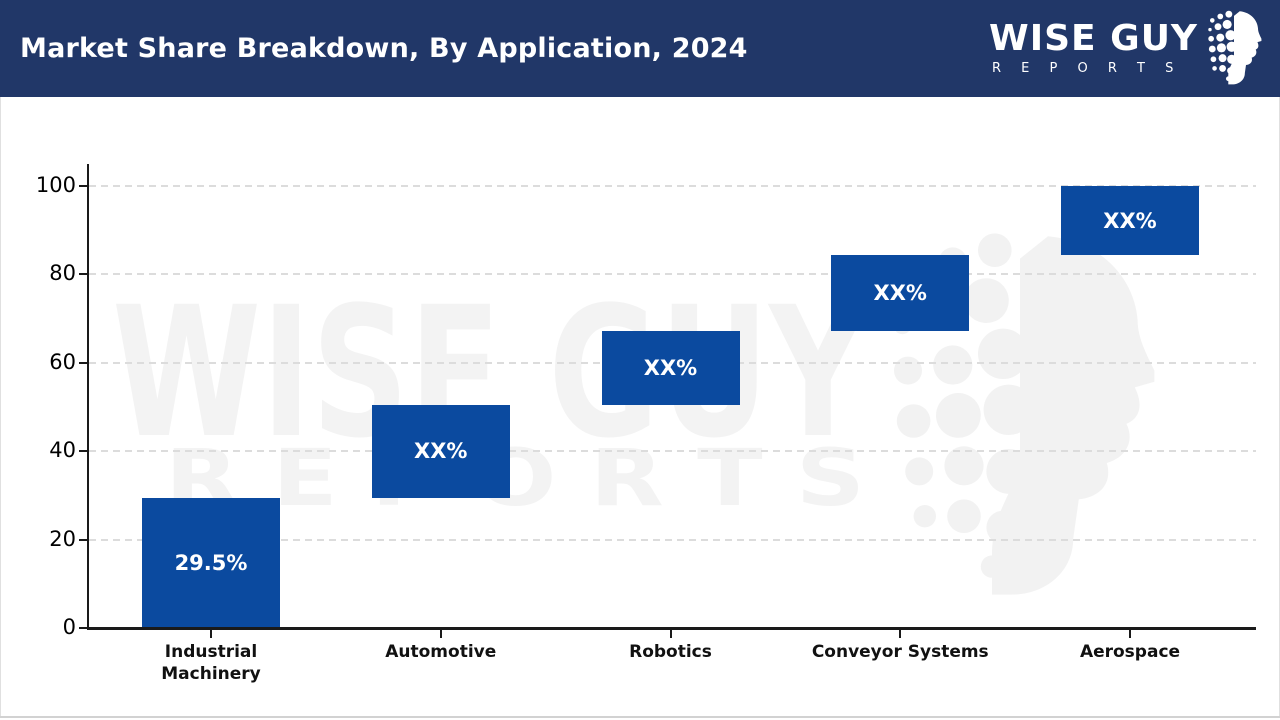 Image resolution: width=1280 pixels, height=720 pixels. I want to click on bar-aerospace: XX%, so click(1130, 221).